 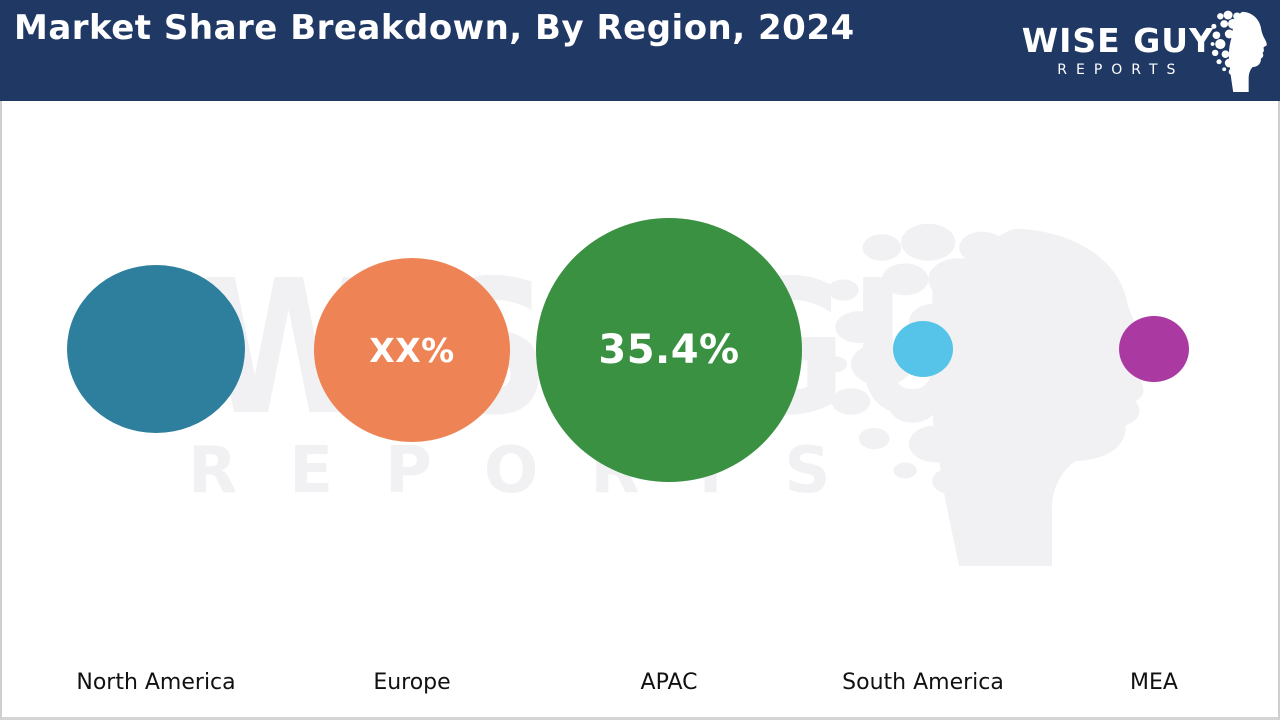 I want to click on brand-logo: WISE GUY REPORTS, so click(x=1145, y=51).